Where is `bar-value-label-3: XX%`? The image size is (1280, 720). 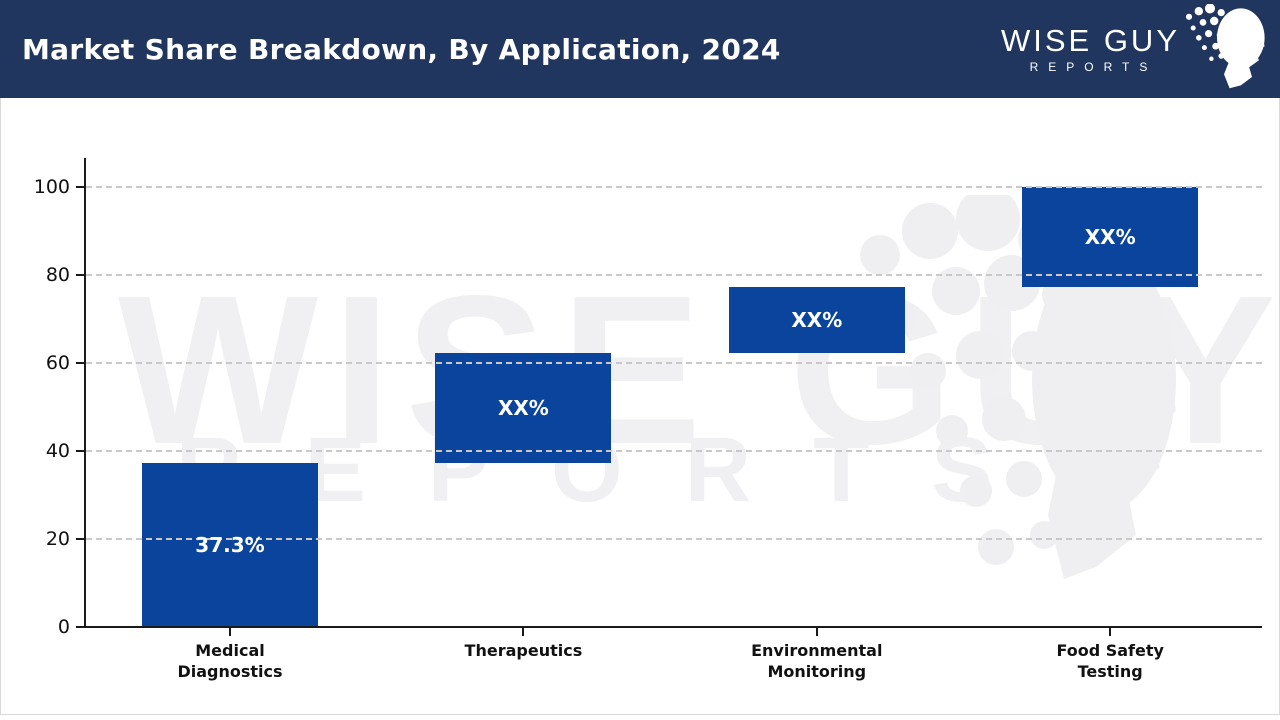 bar-value-label-3: XX% is located at coordinates (1110, 236).